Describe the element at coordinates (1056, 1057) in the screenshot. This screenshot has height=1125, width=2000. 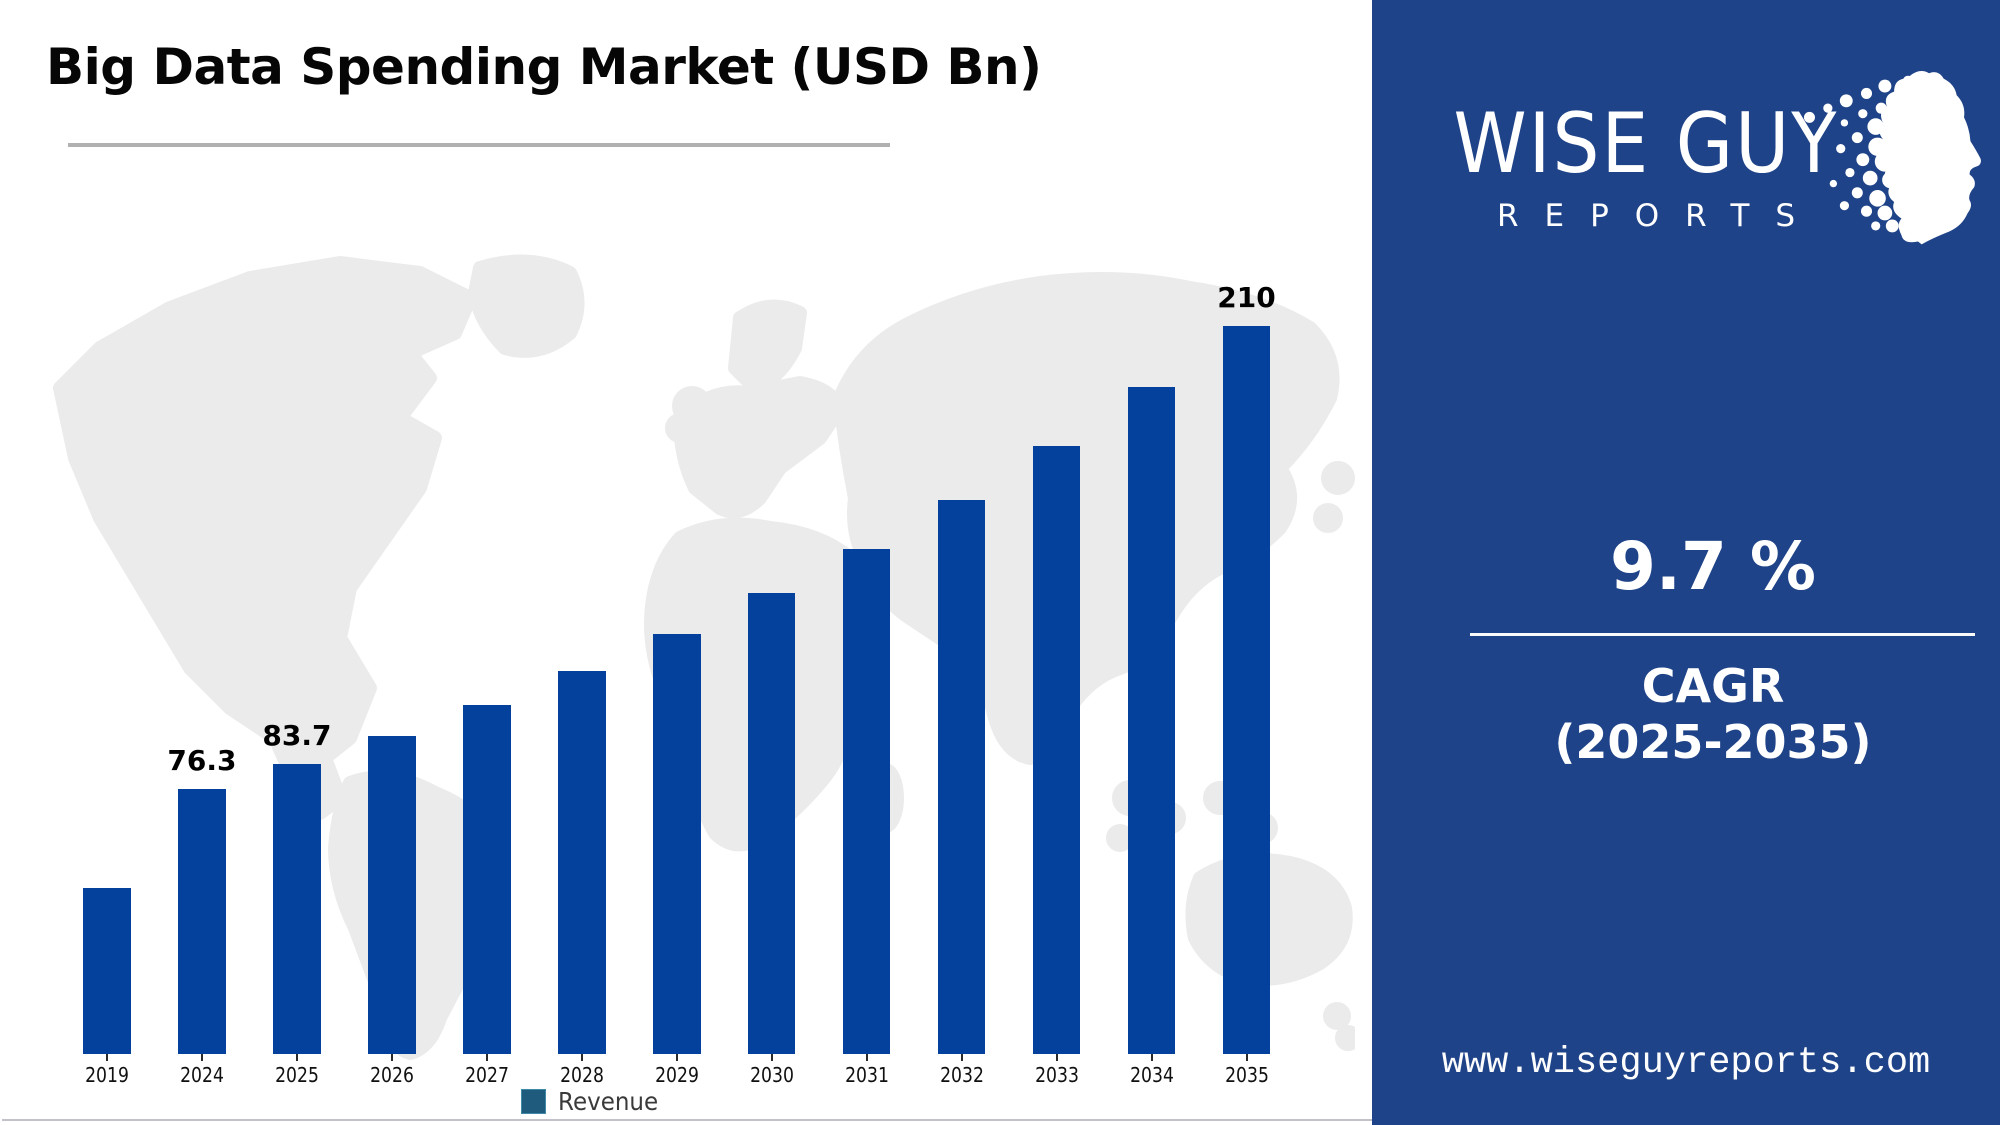
I see `axis-tick-2033` at that location.